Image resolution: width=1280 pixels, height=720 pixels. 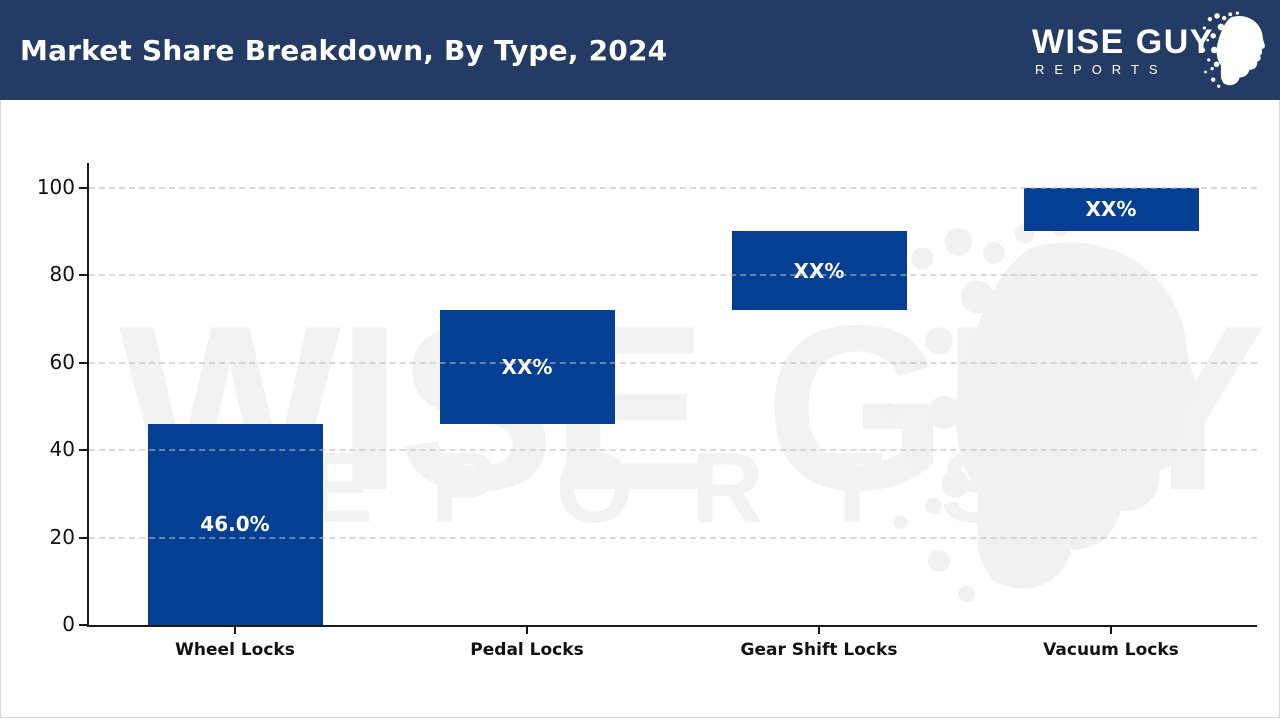 I want to click on bar-vacuum-locks: XX%, so click(x=1111, y=209).